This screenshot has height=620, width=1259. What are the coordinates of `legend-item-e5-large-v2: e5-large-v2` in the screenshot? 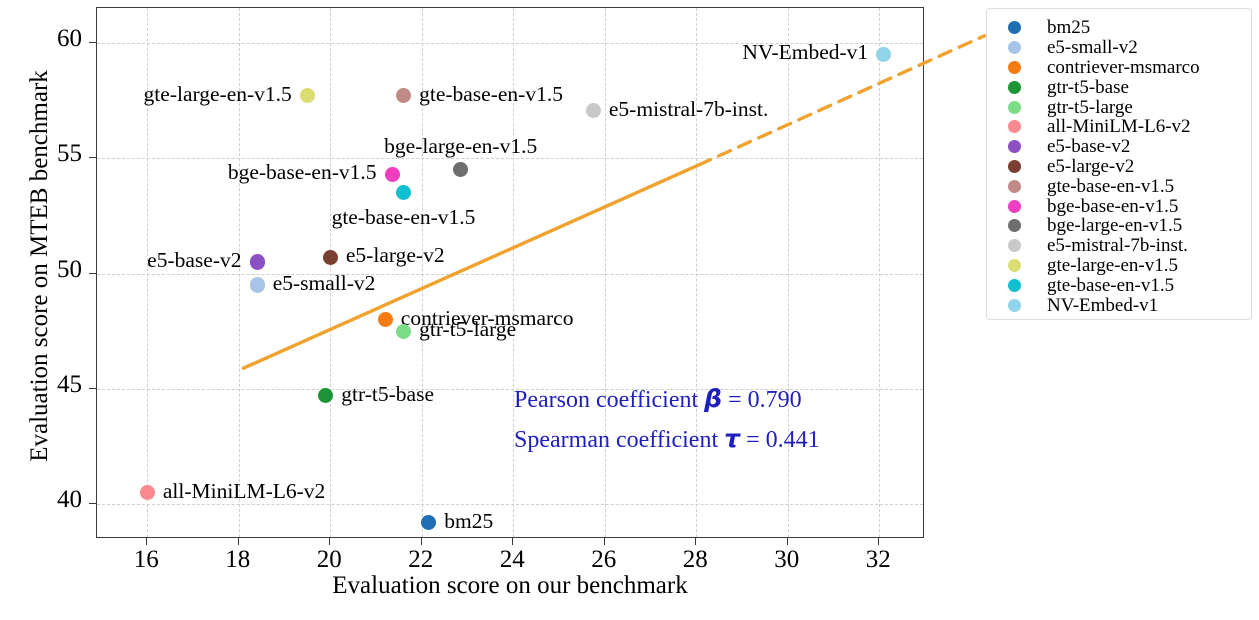 It's located at (1119, 167).